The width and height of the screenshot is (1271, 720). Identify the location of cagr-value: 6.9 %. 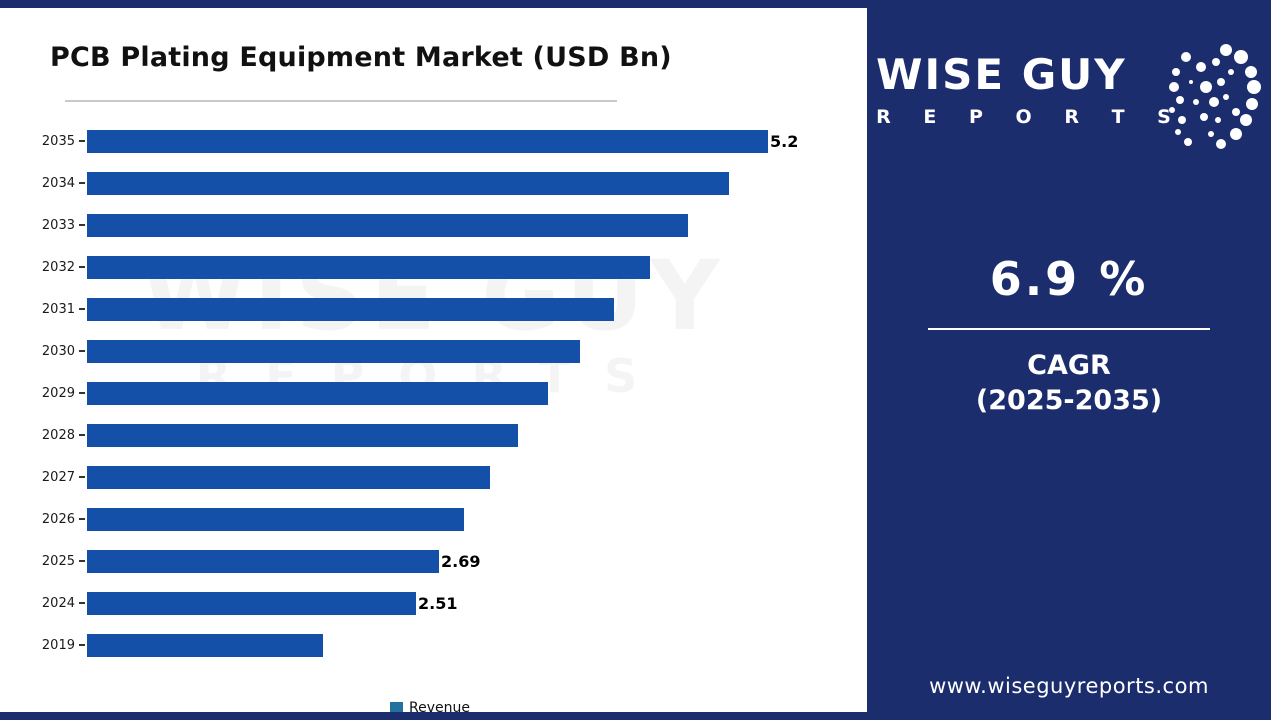
(1069, 279).